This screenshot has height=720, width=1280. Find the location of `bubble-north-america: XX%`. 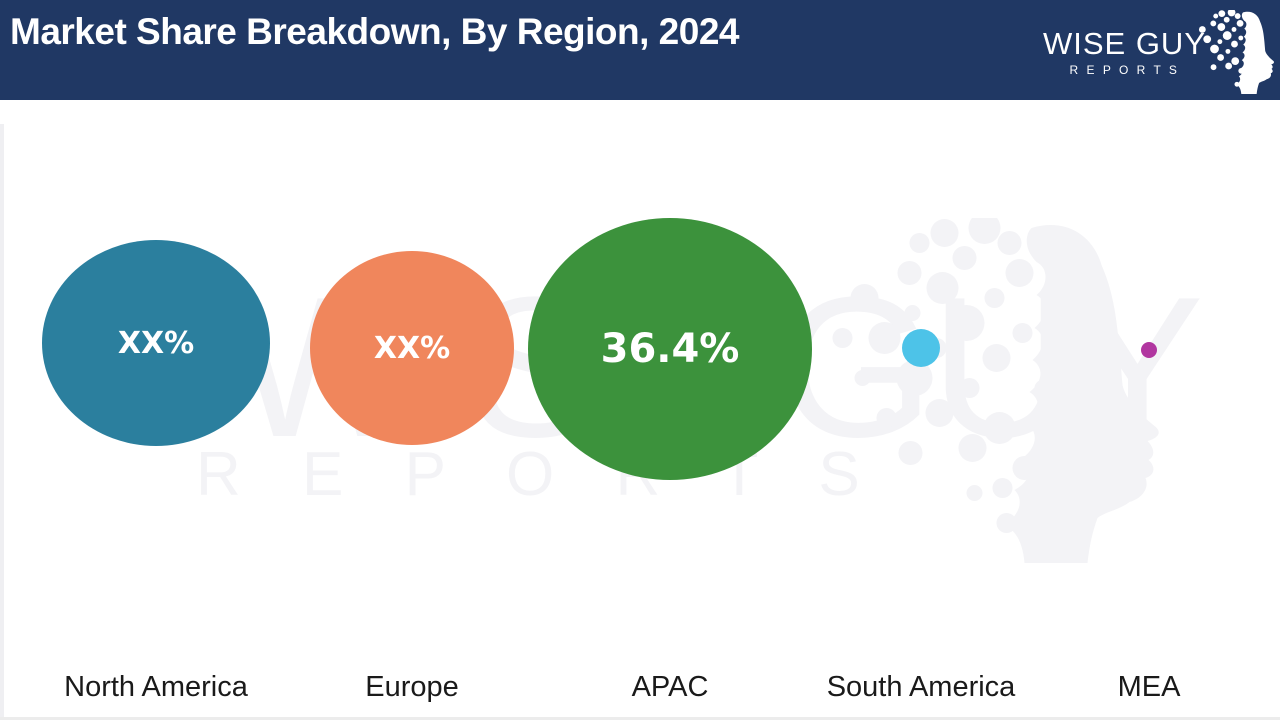

bubble-north-america: XX% is located at coordinates (156, 343).